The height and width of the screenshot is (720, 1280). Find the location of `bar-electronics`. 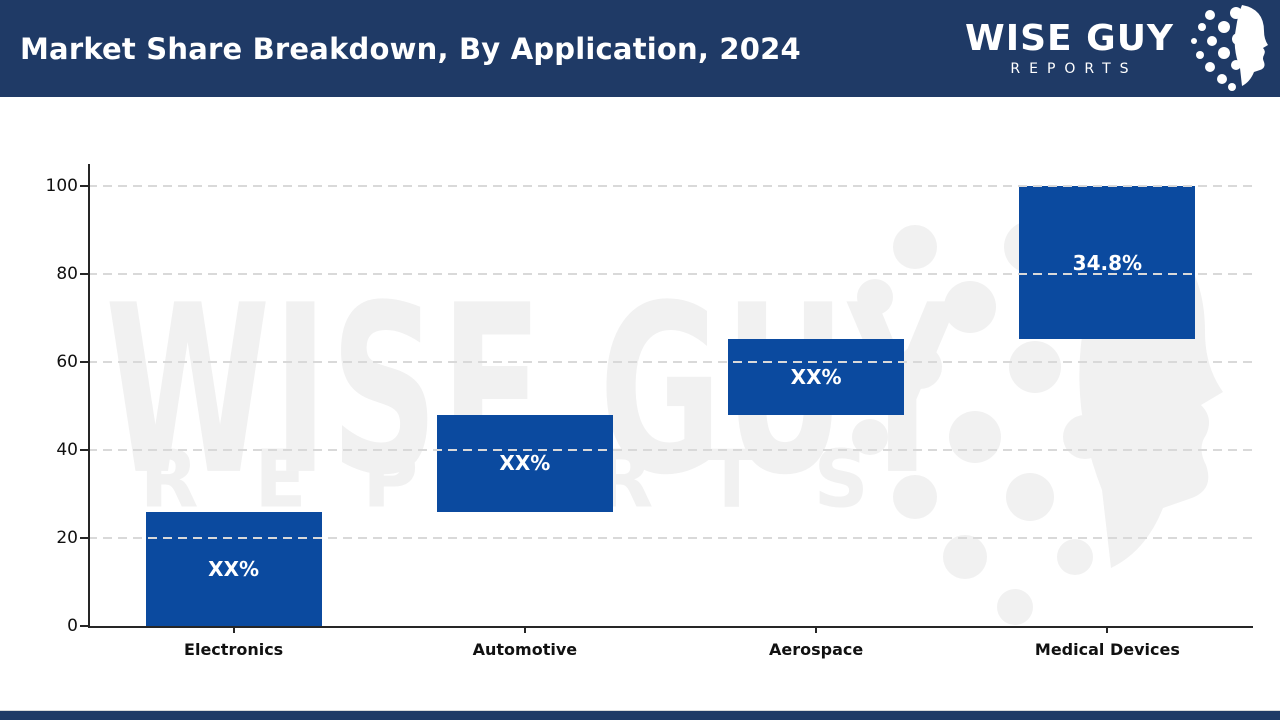

bar-electronics is located at coordinates (233, 568).